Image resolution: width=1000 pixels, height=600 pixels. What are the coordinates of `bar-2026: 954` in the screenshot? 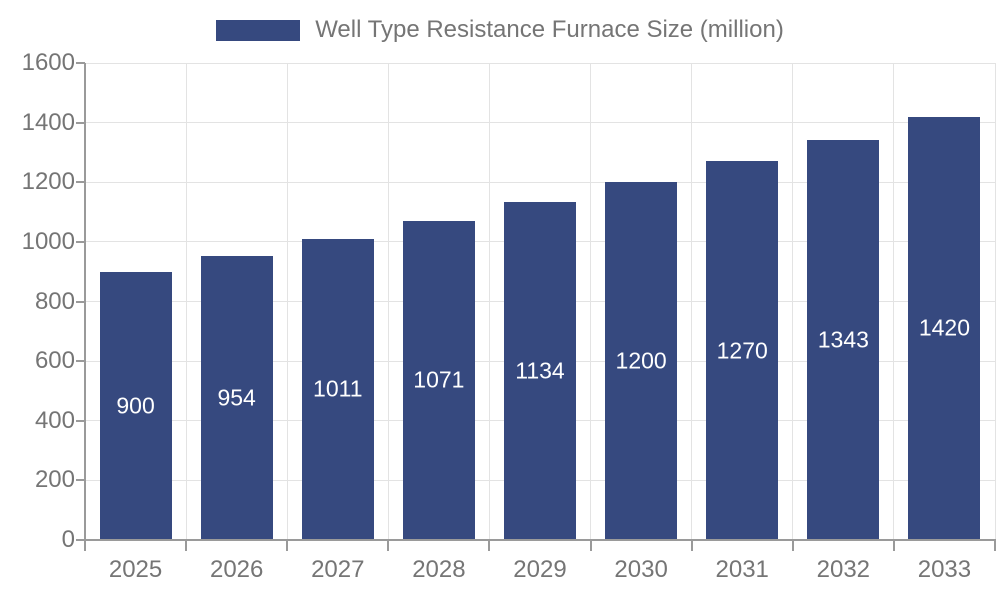 It's located at (236, 397).